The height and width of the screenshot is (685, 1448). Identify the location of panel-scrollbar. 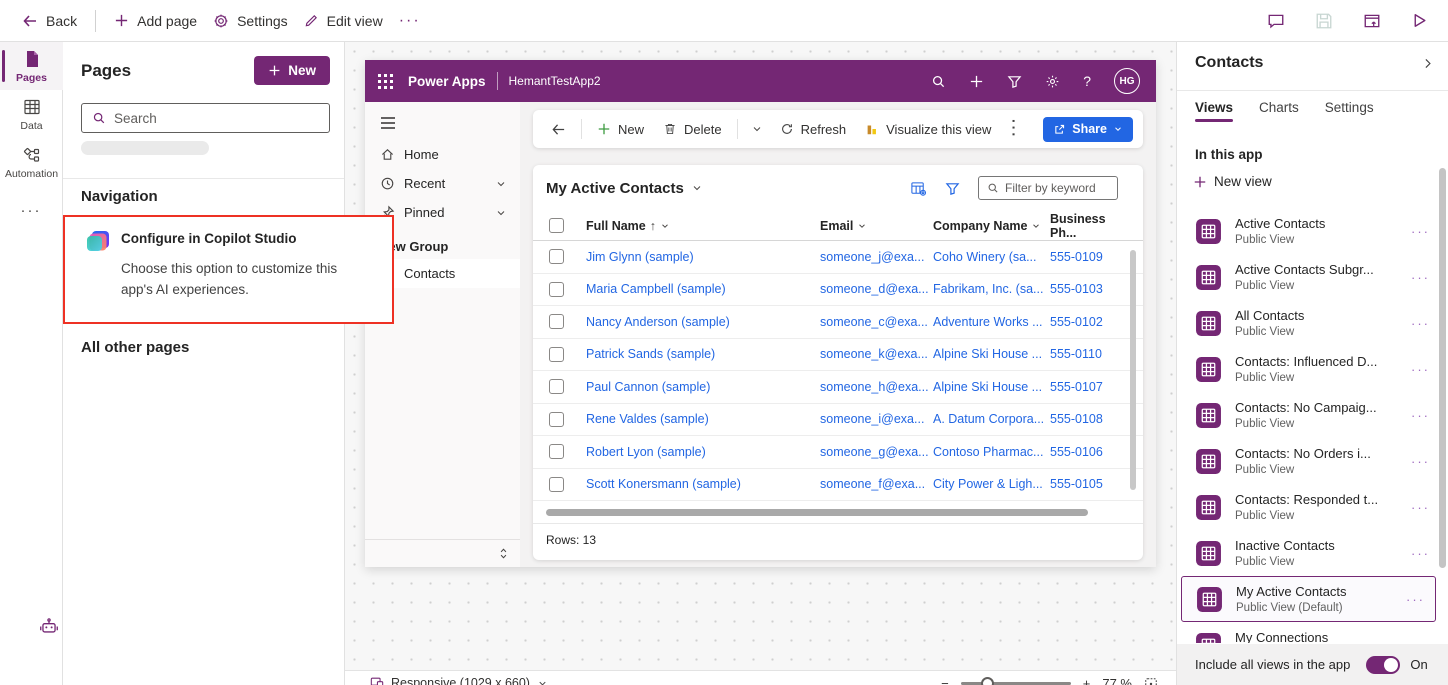
(1442, 368).